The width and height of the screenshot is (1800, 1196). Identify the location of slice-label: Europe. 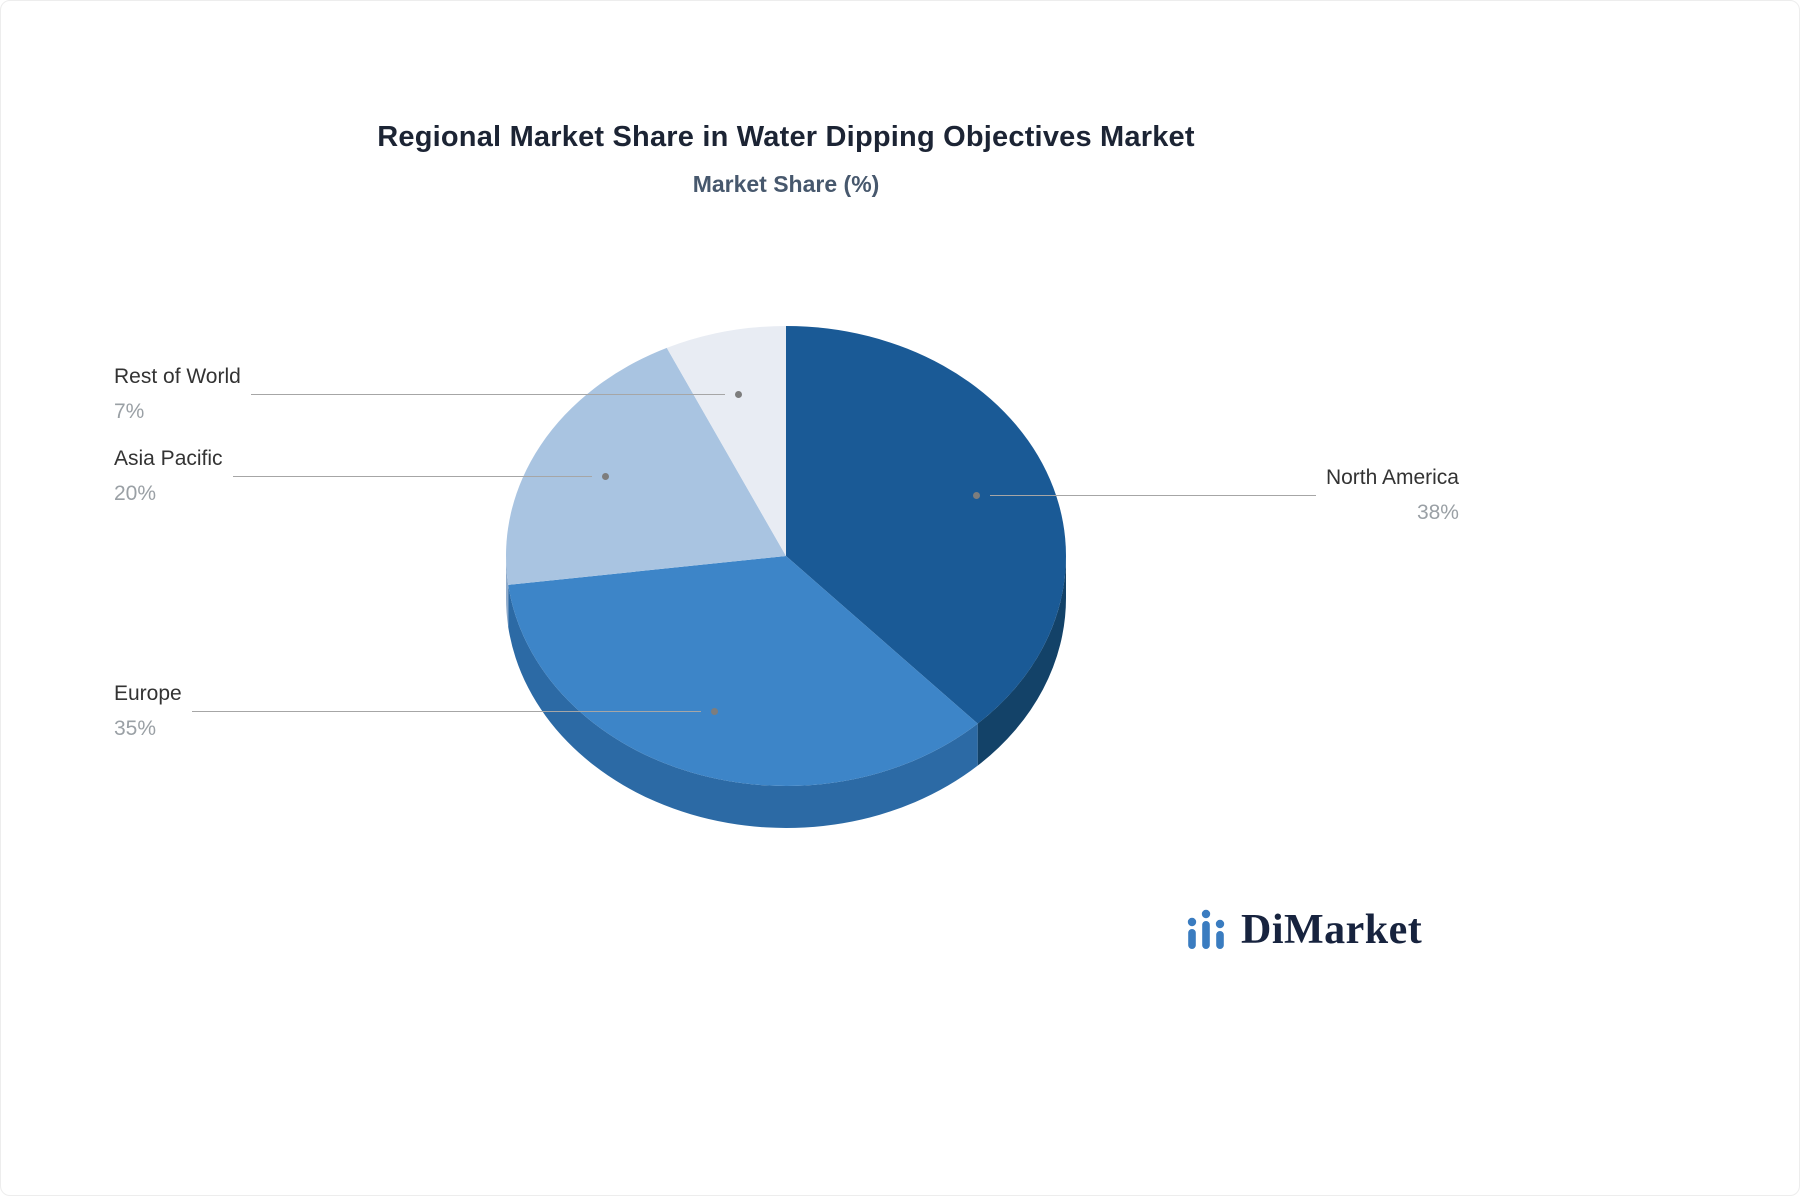
(148, 694).